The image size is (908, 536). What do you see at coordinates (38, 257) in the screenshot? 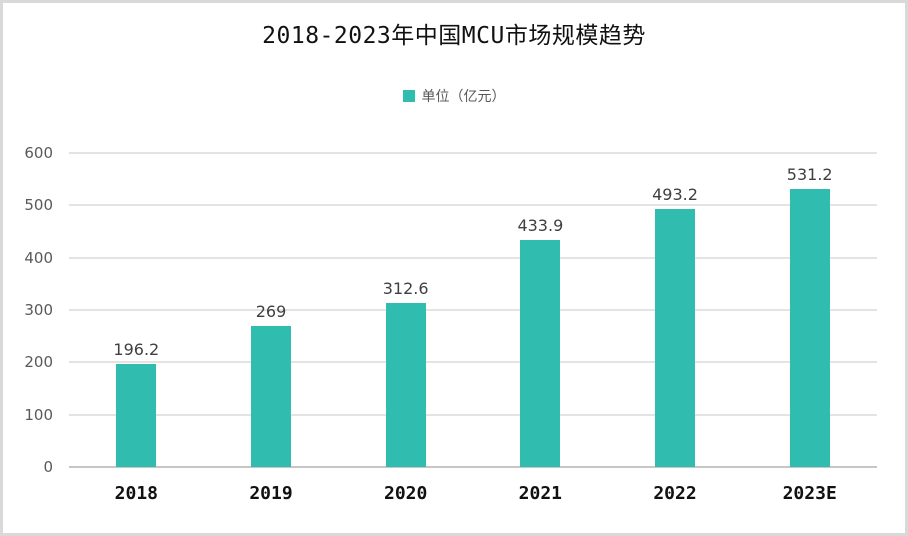
I see `y-axis-tick-label: 400` at bounding box center [38, 257].